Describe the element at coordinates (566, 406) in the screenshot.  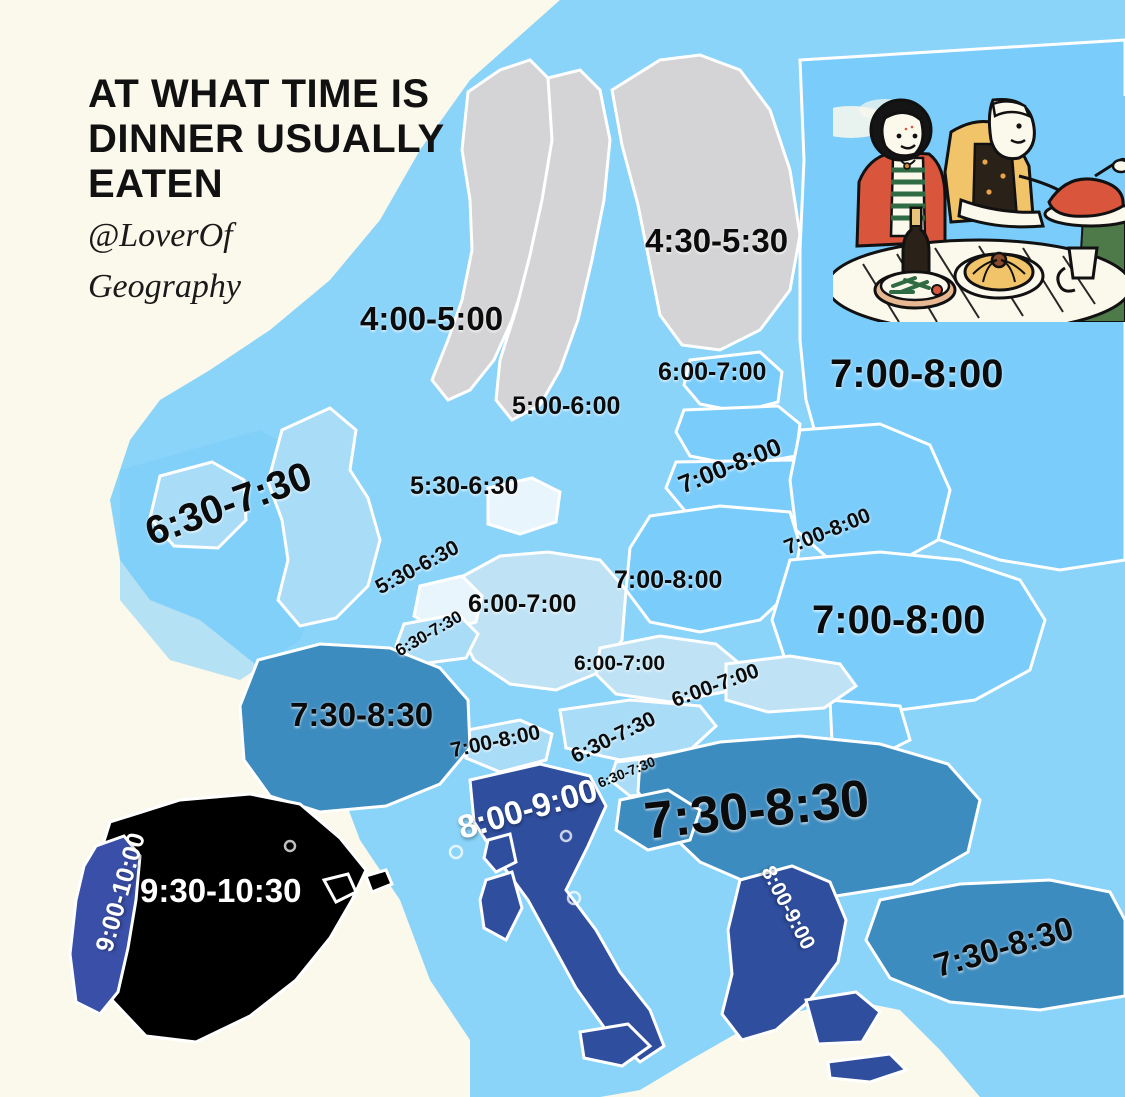
I see `label-sweden: 5:00-6:00` at that location.